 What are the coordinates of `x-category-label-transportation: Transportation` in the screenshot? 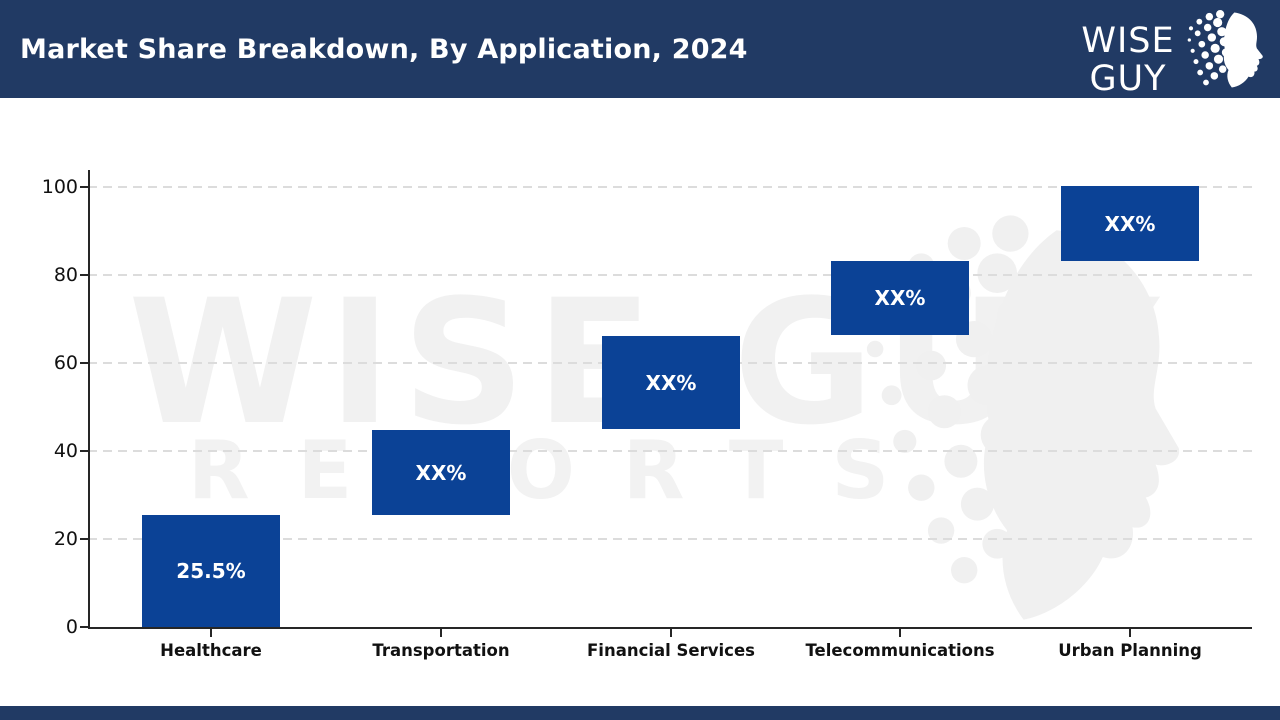 It's located at (441, 650).